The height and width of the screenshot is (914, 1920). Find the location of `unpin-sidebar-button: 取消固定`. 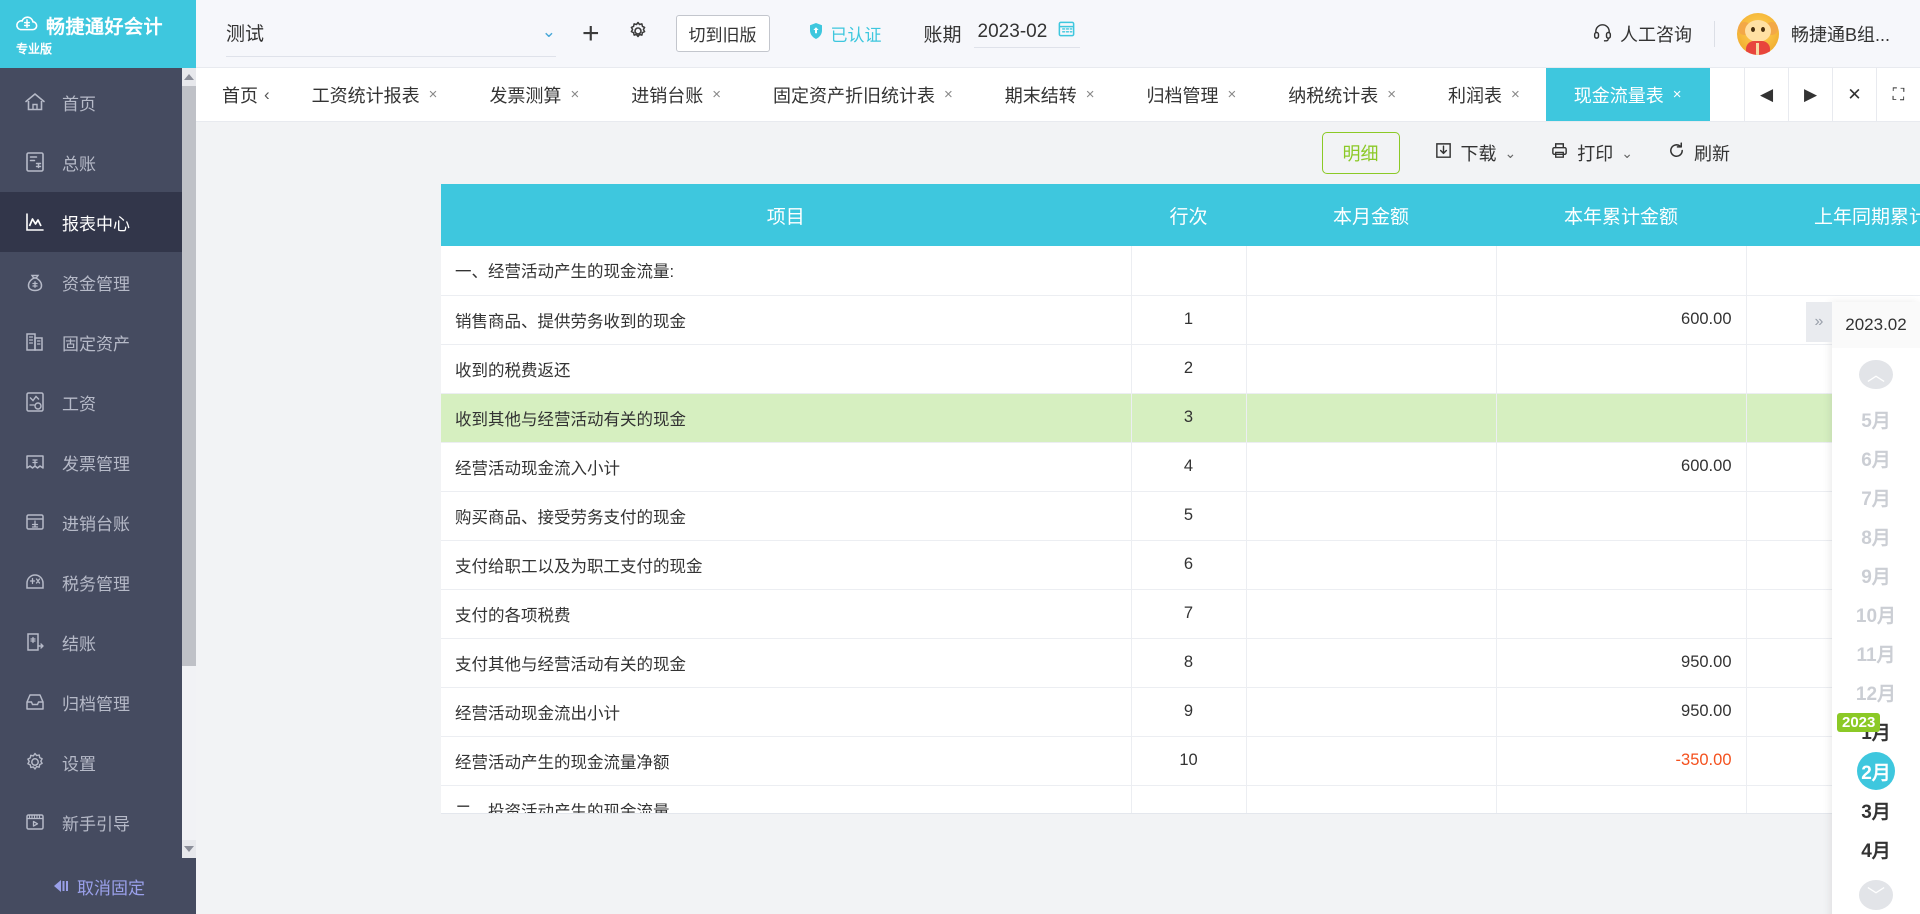

unpin-sidebar-button: 取消固定 is located at coordinates (98, 886).